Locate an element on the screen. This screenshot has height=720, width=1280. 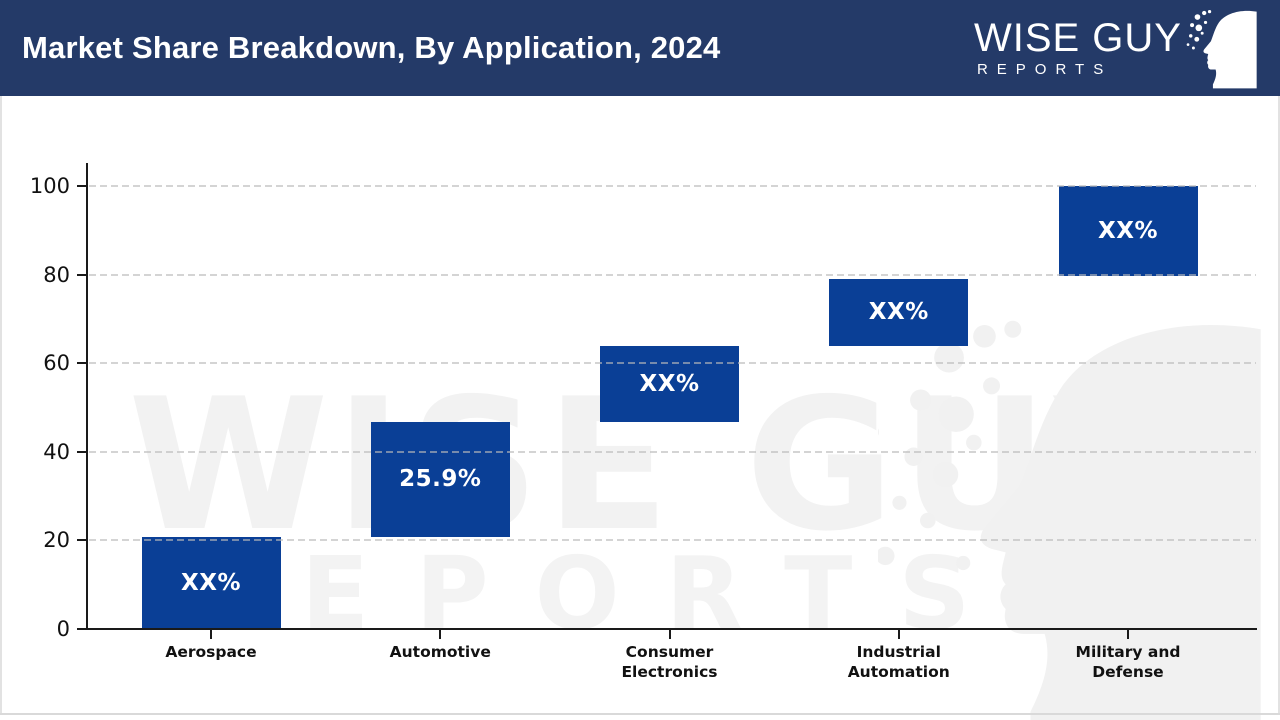
y-tick-label: 40 is located at coordinates (56, 451).